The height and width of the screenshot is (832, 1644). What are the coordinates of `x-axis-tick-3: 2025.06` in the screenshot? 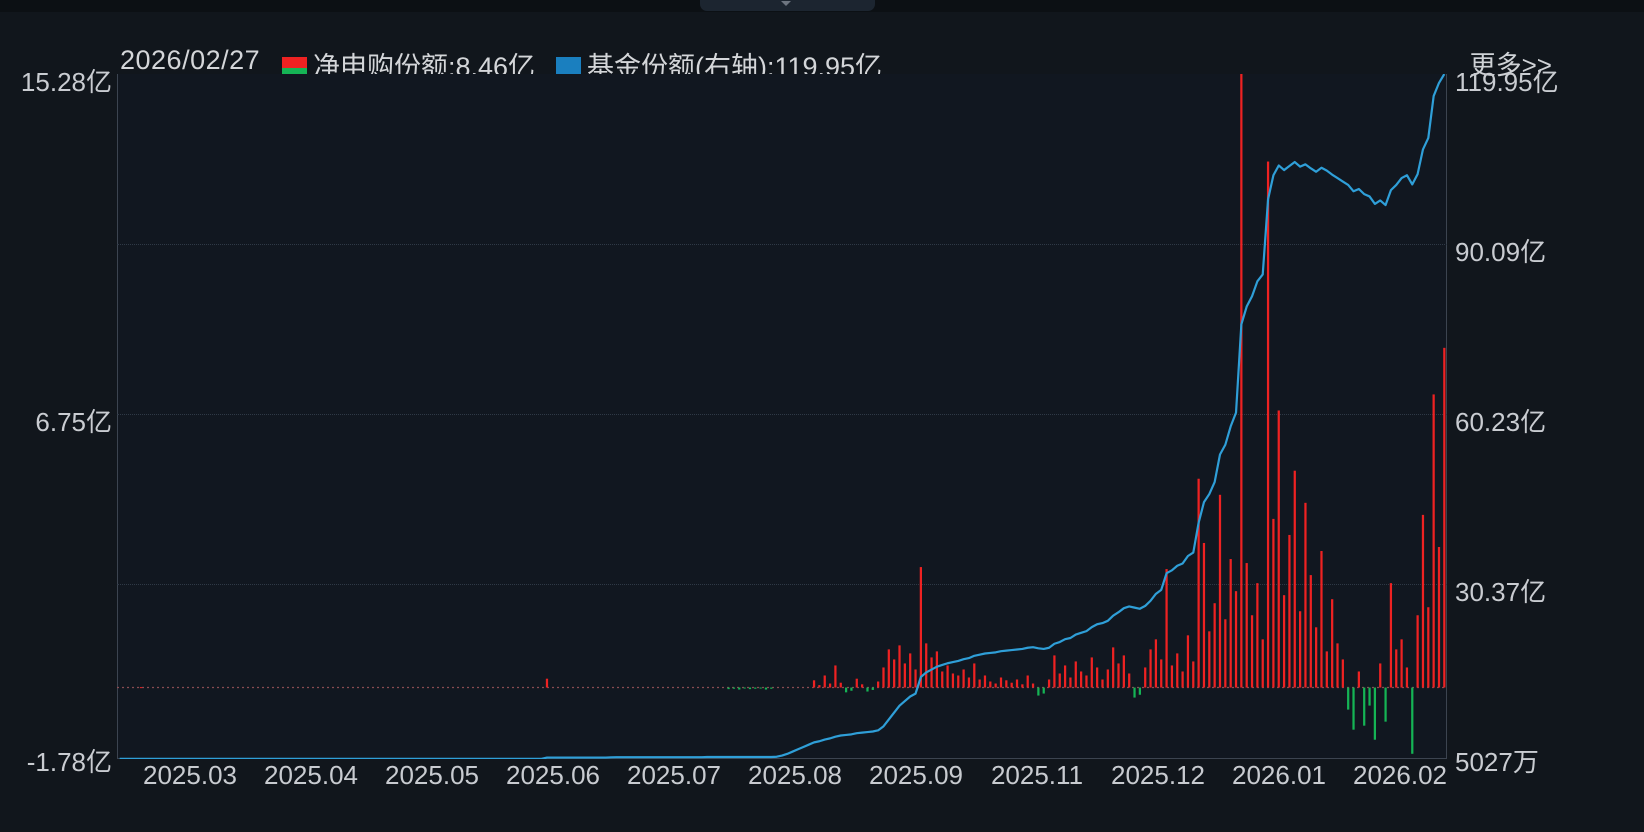 It's located at (553, 775).